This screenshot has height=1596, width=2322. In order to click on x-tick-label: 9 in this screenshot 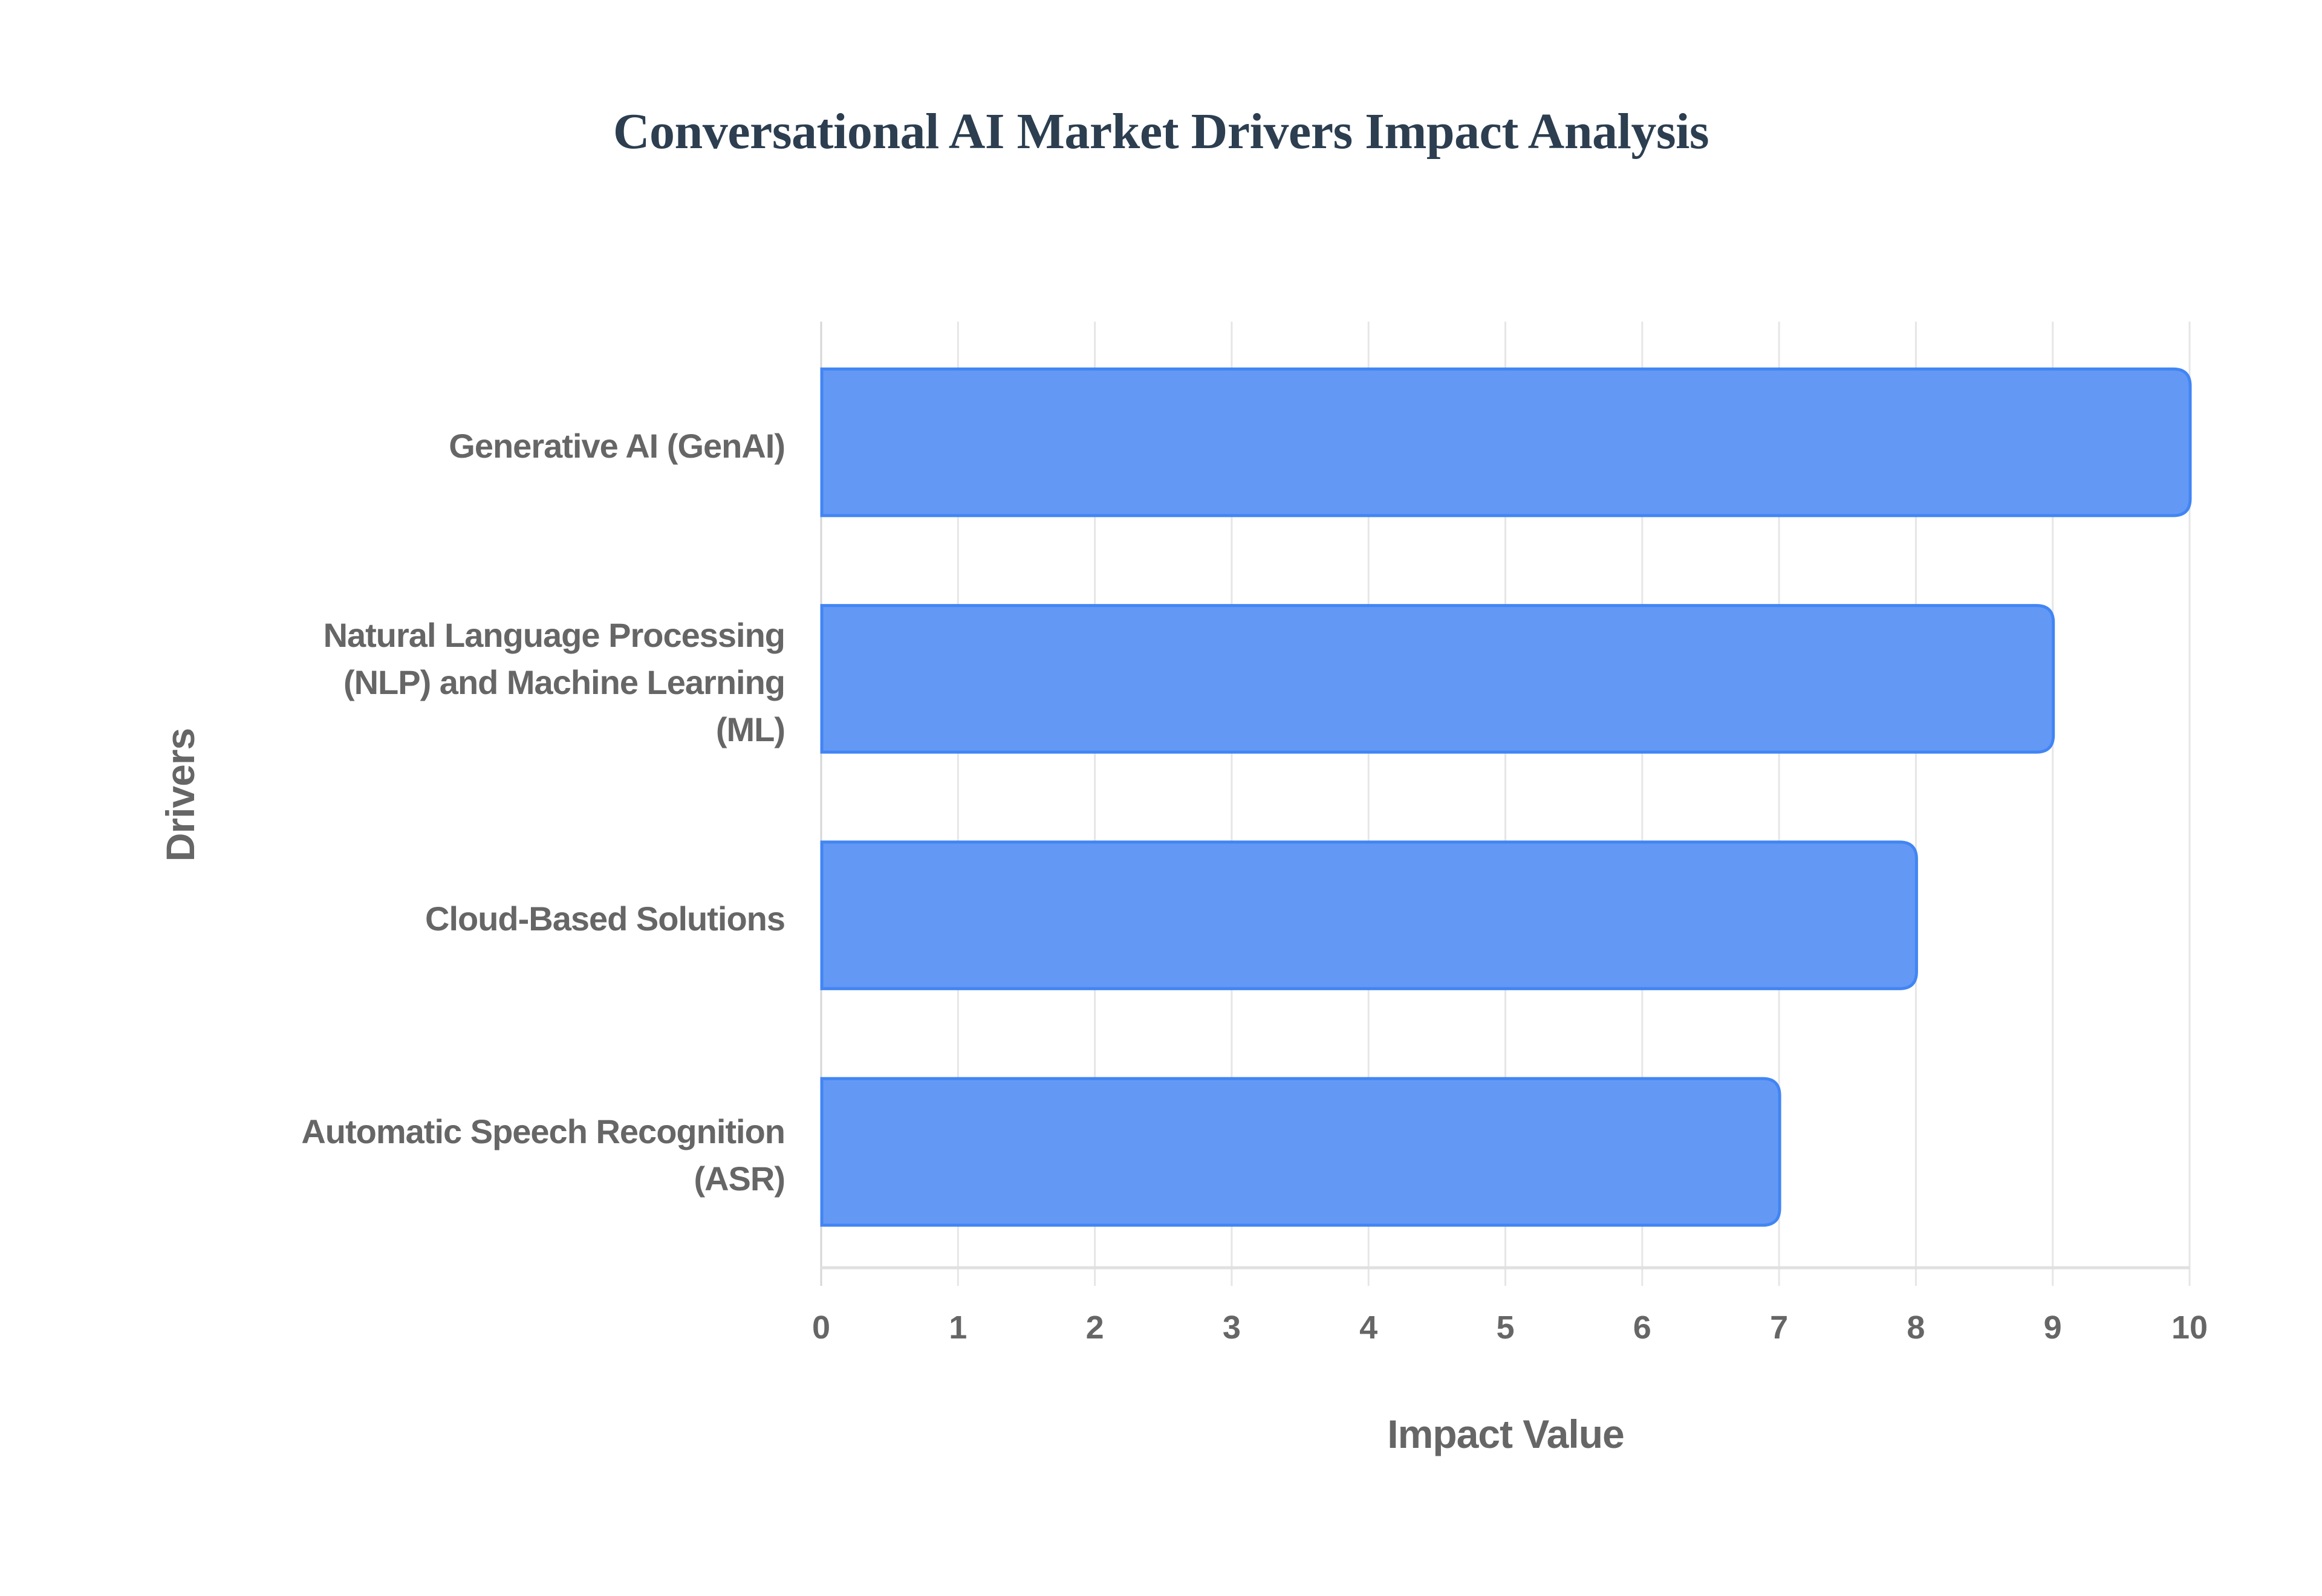, I will do `click(2052, 1327)`.